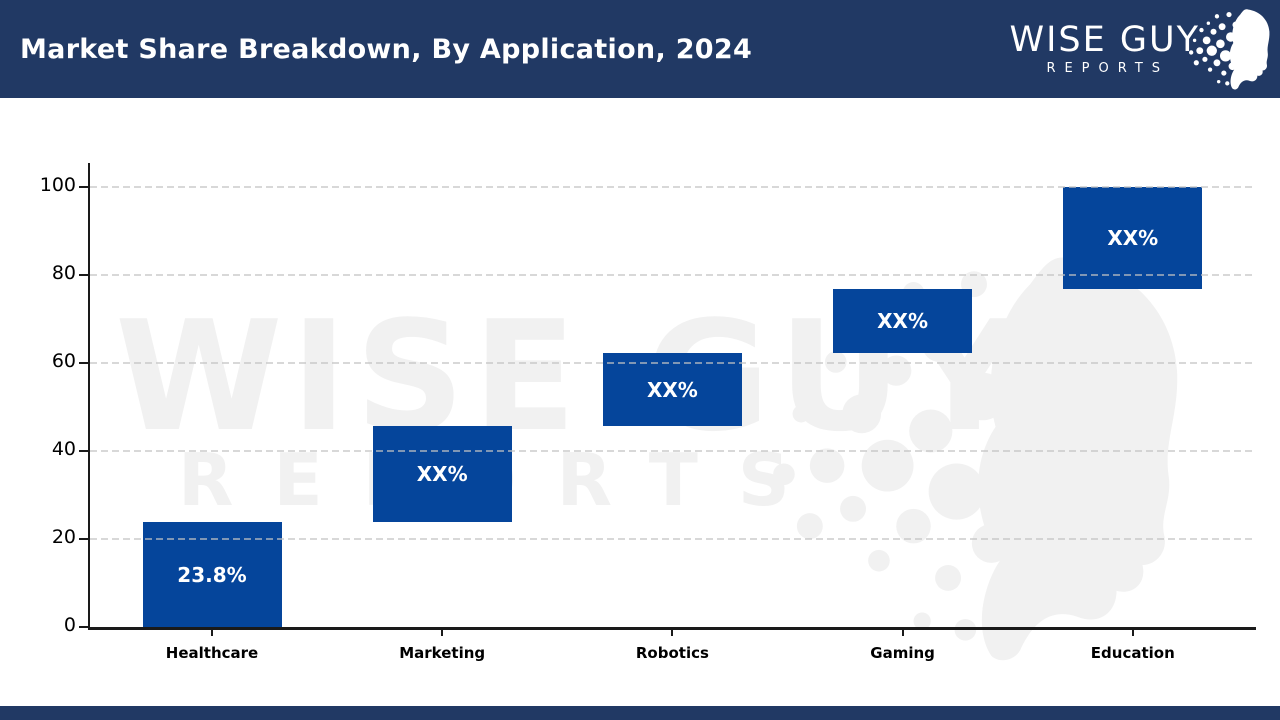 The width and height of the screenshot is (1280, 720). Describe the element at coordinates (902, 633) in the screenshot. I see `x-tick-mark-gaming` at that location.